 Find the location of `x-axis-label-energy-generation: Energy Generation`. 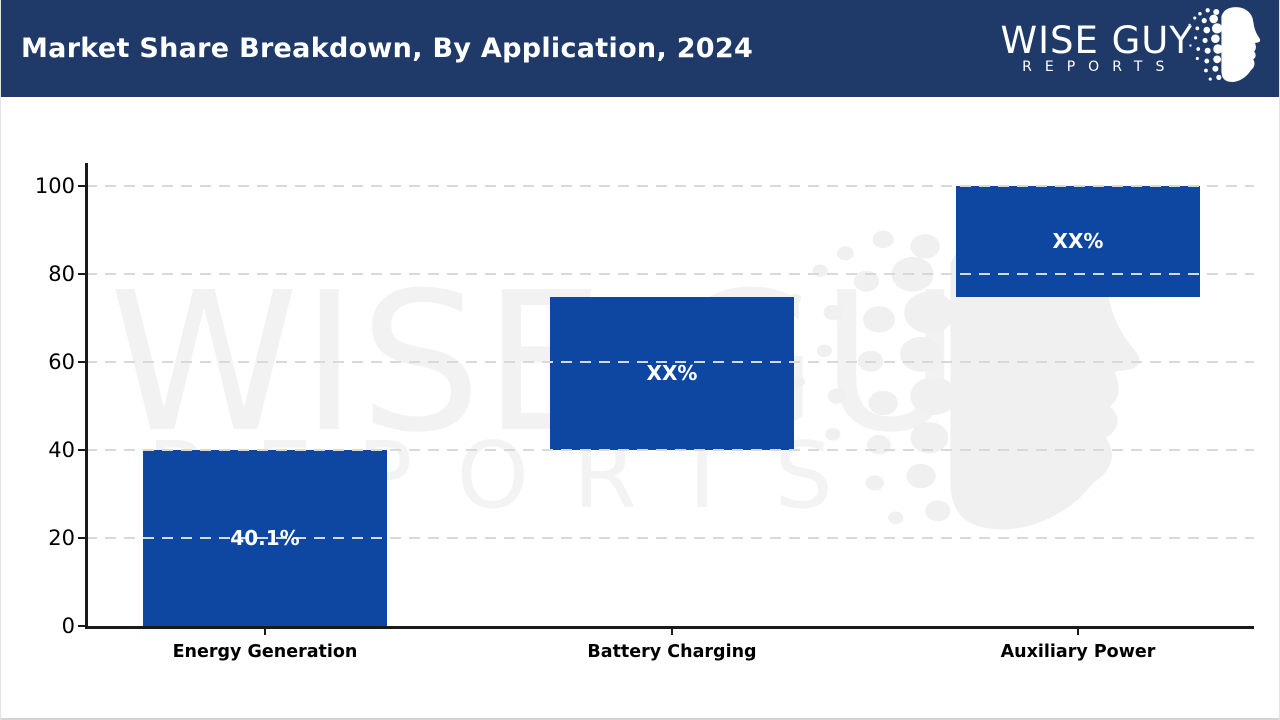

x-axis-label-energy-generation: Energy Generation is located at coordinates (265, 652).